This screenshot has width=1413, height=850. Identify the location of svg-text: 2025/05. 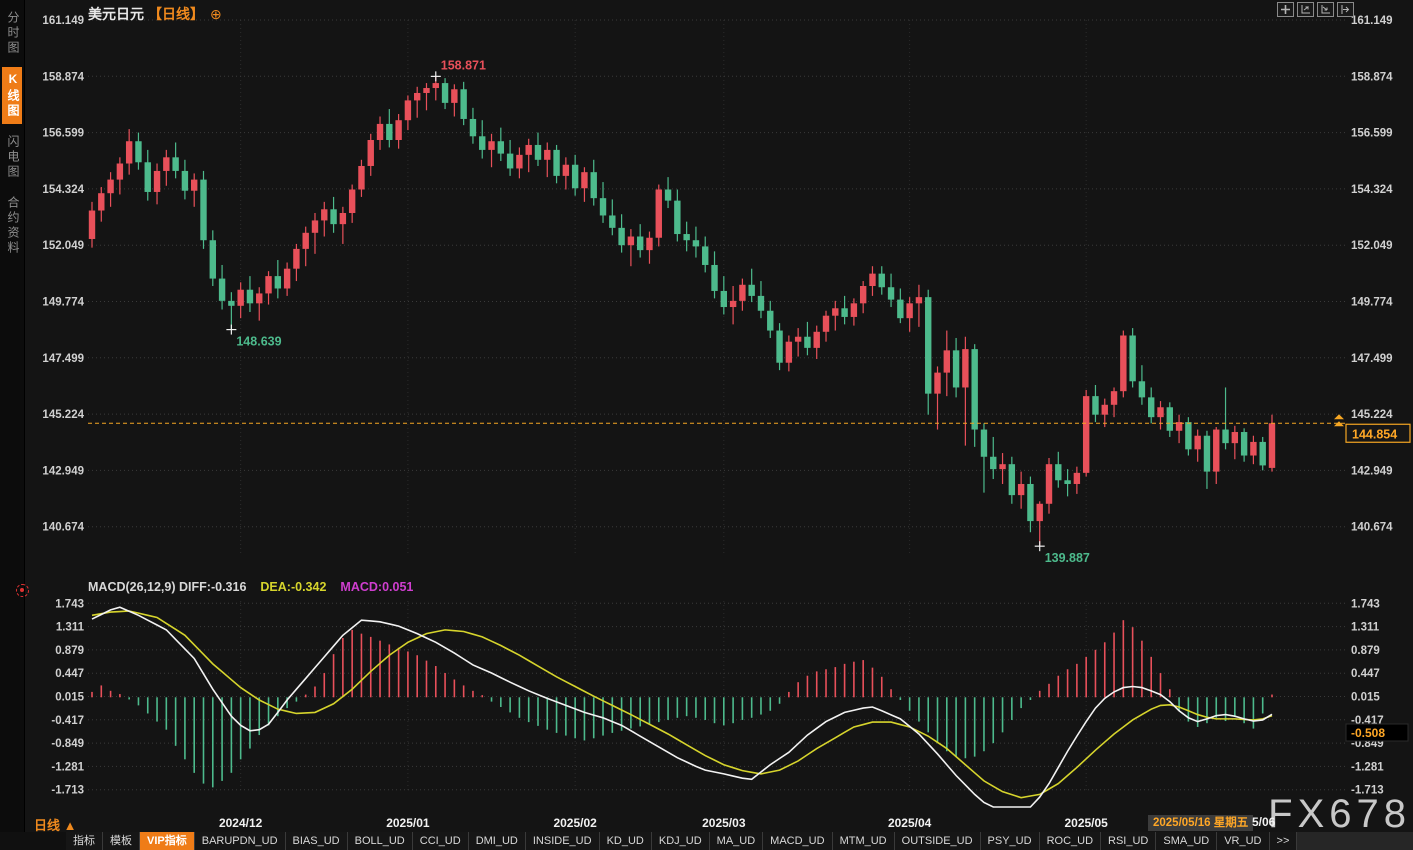
(1086, 823).